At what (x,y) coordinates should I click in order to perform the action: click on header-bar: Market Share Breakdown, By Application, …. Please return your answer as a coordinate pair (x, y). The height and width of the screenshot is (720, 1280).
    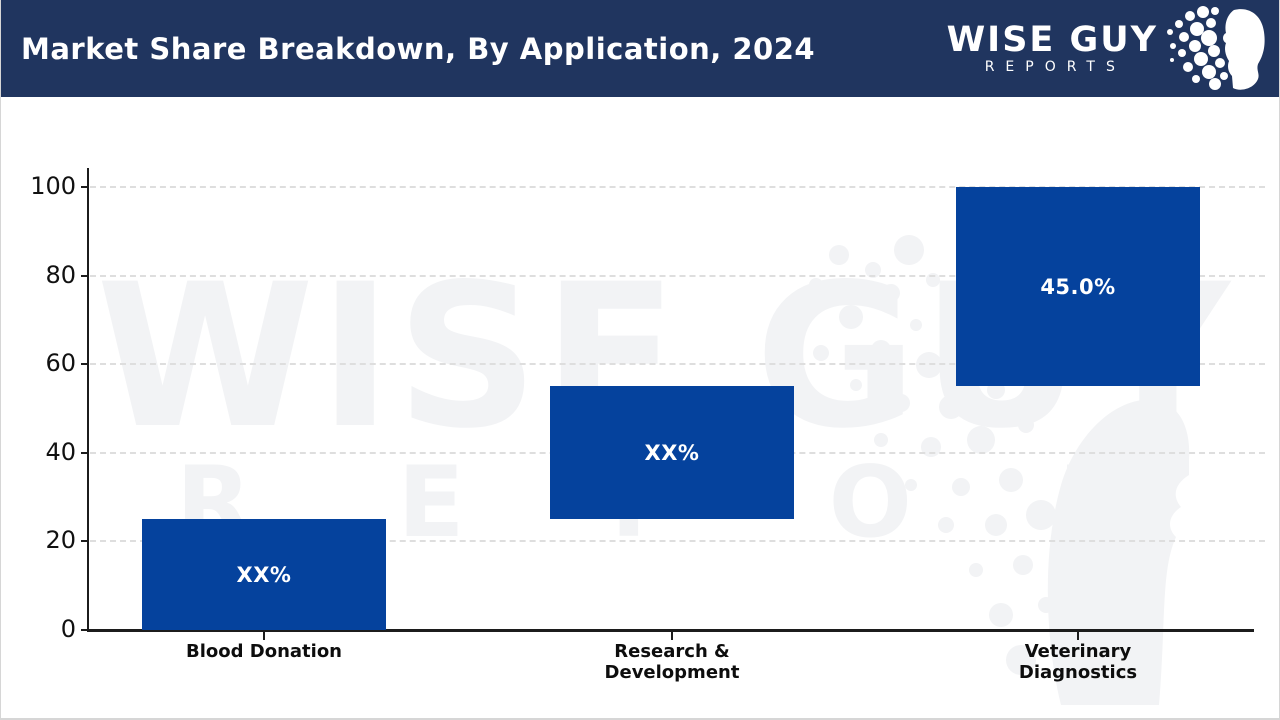
    Looking at the image, I should click on (640, 48).